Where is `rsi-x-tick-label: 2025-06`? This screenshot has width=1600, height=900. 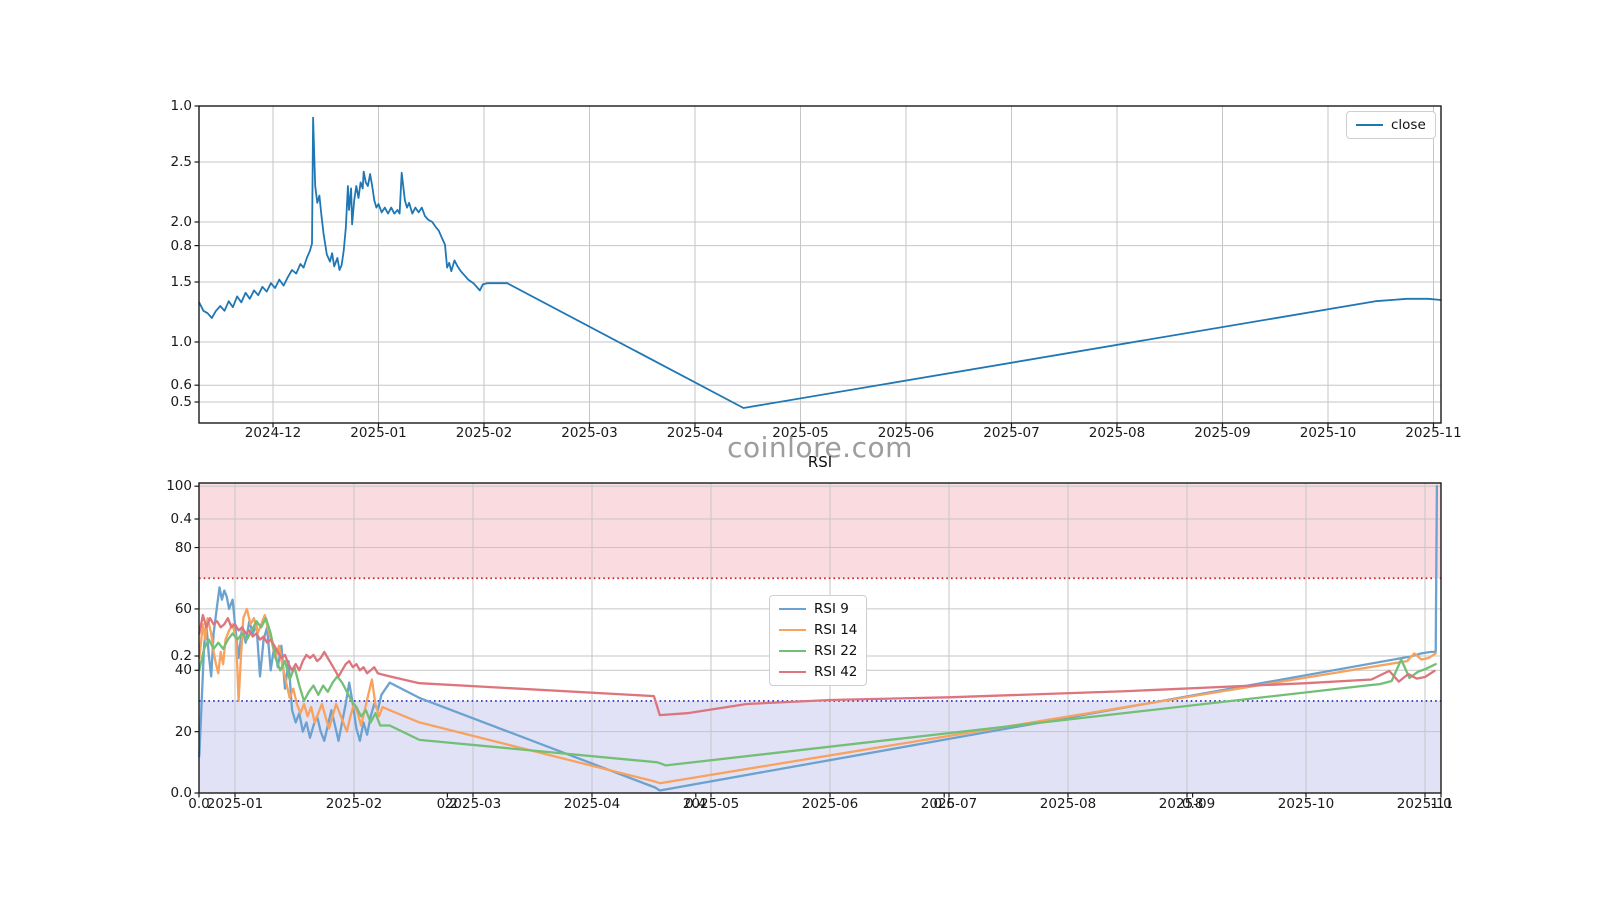
rsi-x-tick-label: 2025-06 is located at coordinates (830, 803).